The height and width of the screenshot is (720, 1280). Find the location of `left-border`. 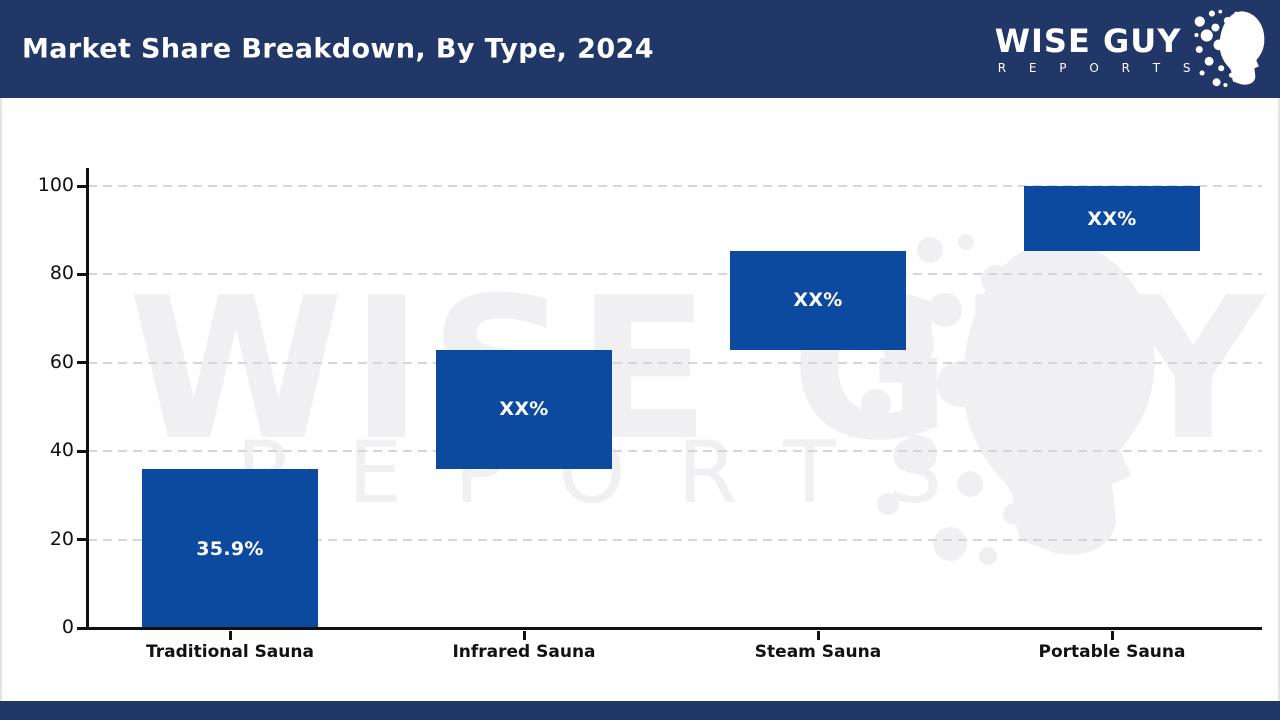

left-border is located at coordinates (1, 409).